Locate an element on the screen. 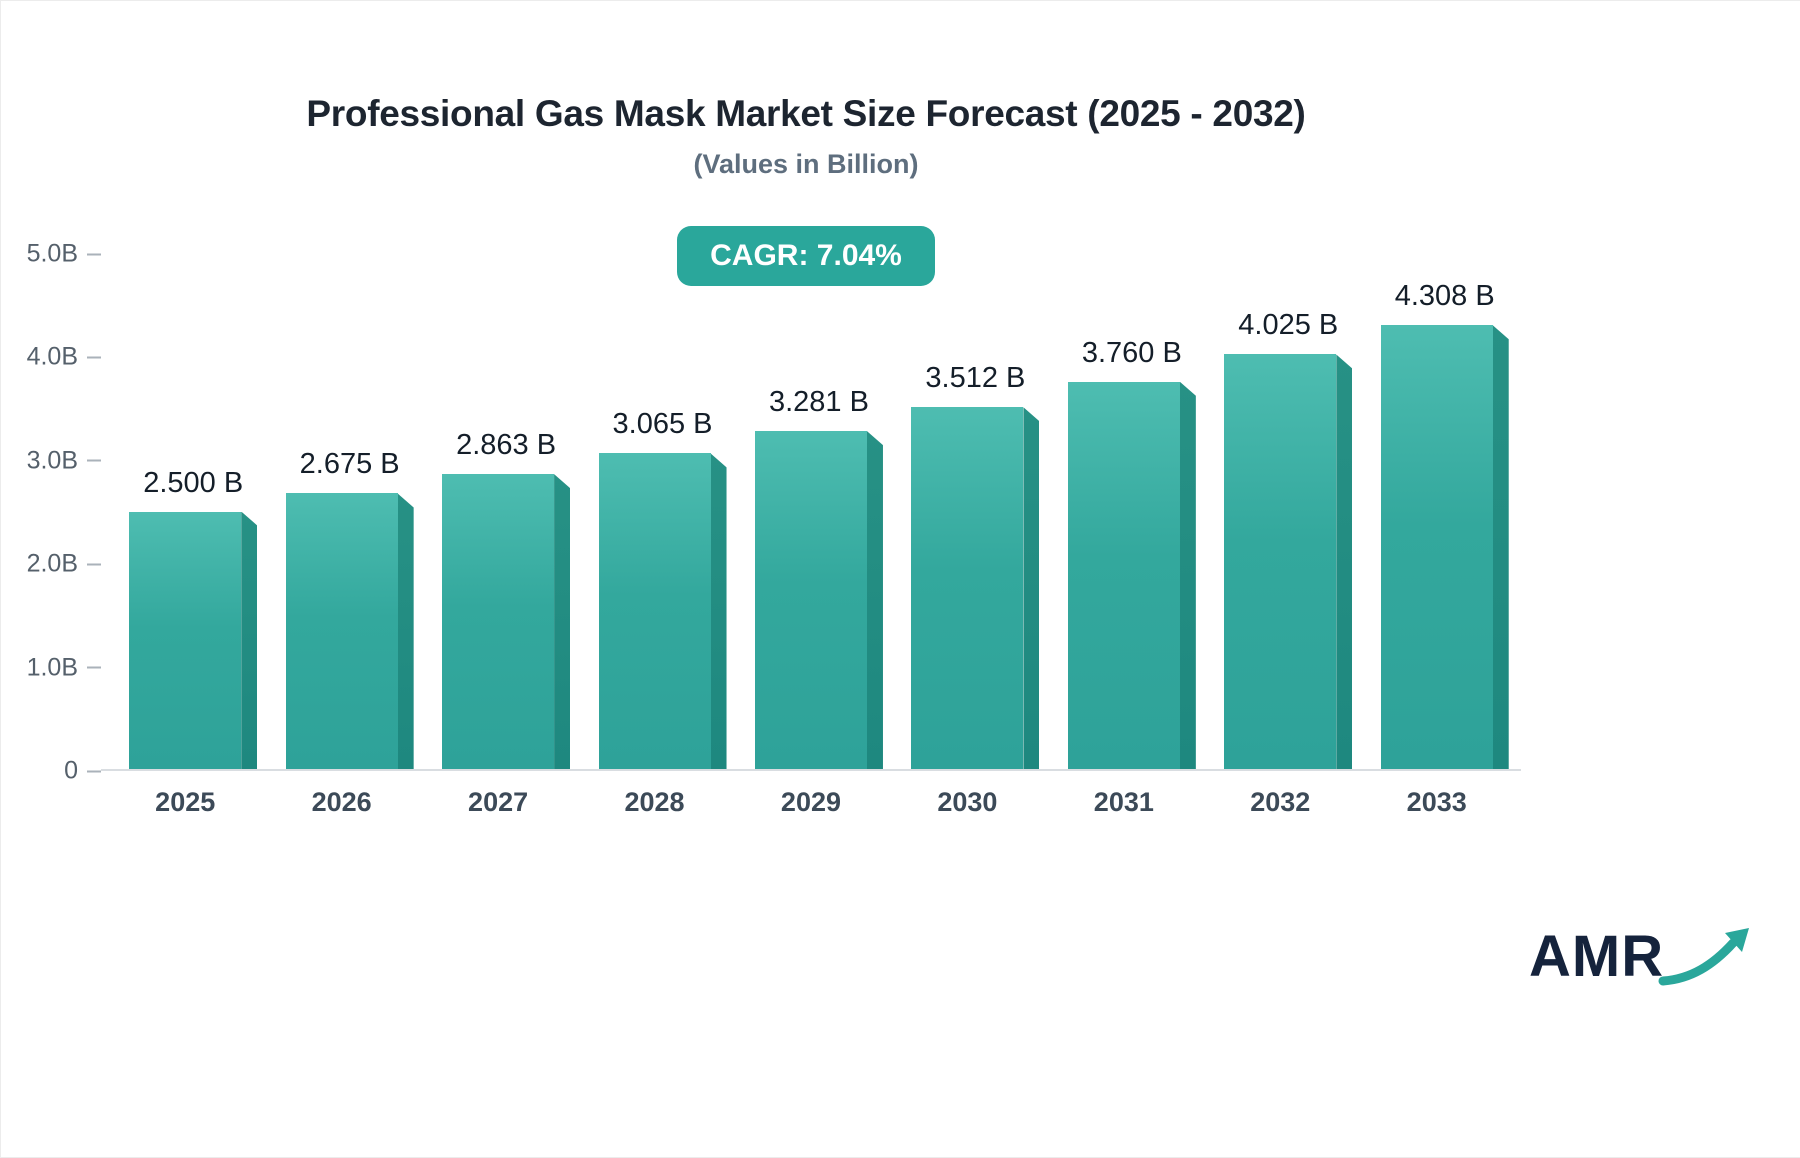 Image resolution: width=1800 pixels, height=1158 pixels. y-axis-tick-label: 0 is located at coordinates (71, 770).